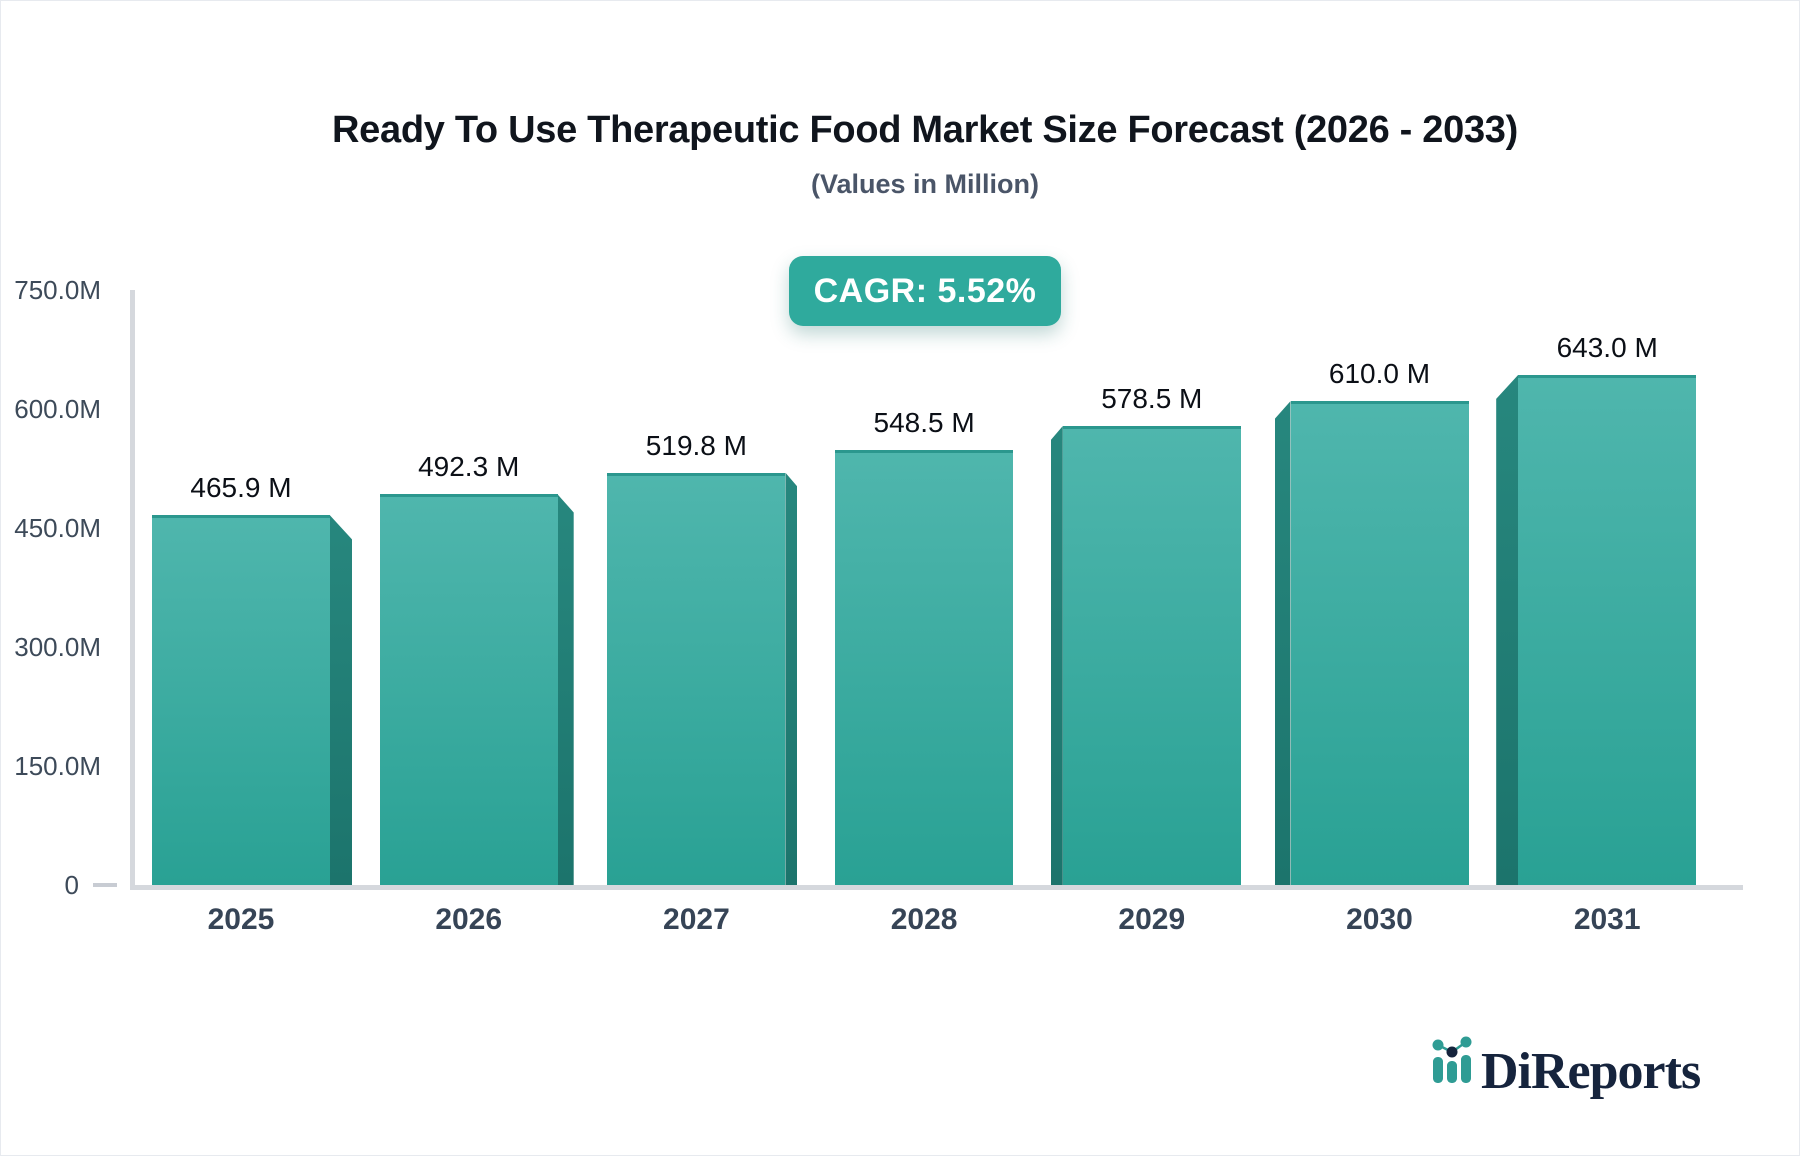 The width and height of the screenshot is (1800, 1156). What do you see at coordinates (469, 919) in the screenshot?
I see `x-axis-category-label: 2026` at bounding box center [469, 919].